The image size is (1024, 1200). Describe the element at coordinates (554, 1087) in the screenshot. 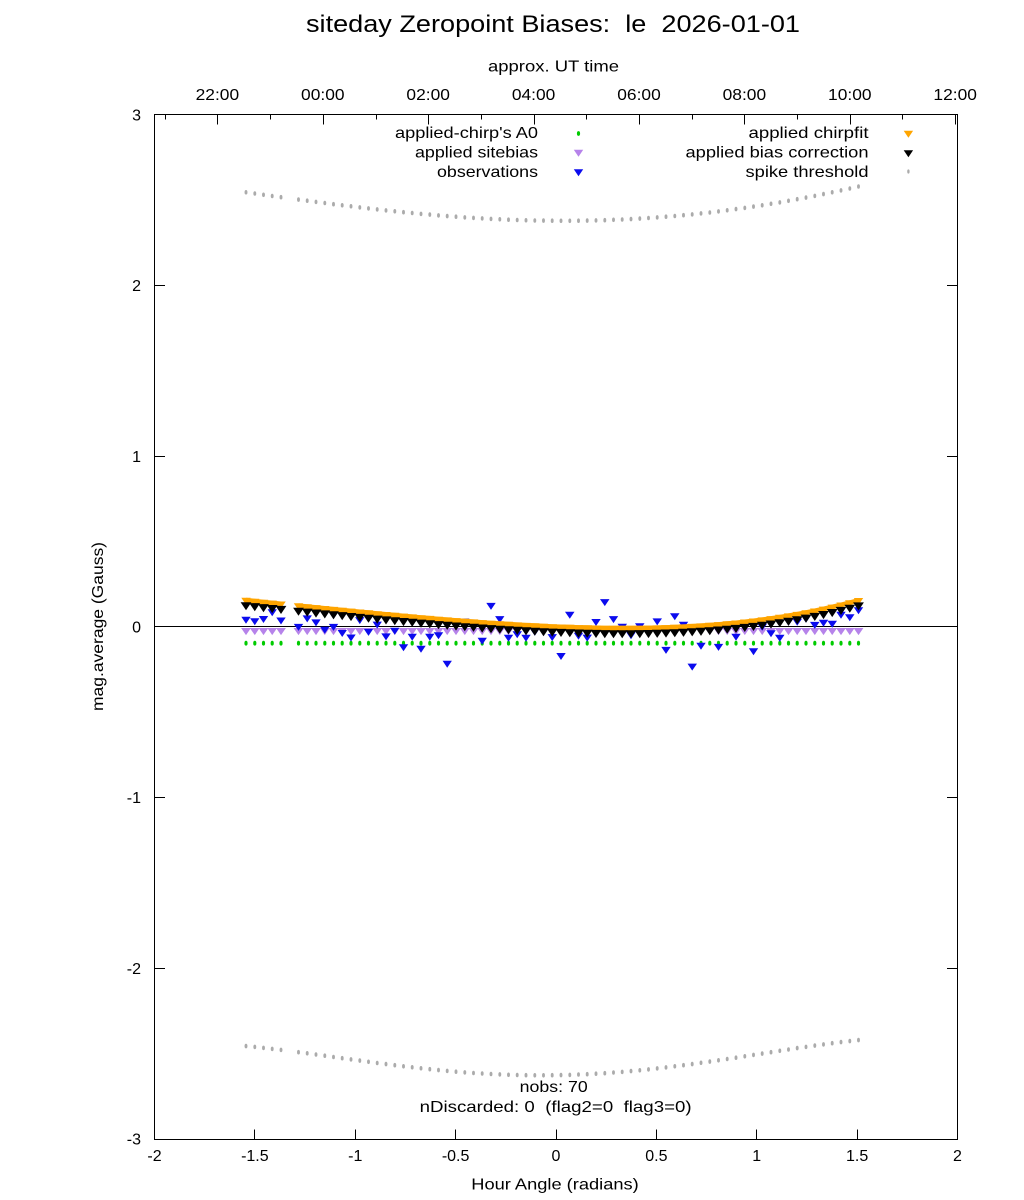

I see `svg-text: nobs: 70` at that location.